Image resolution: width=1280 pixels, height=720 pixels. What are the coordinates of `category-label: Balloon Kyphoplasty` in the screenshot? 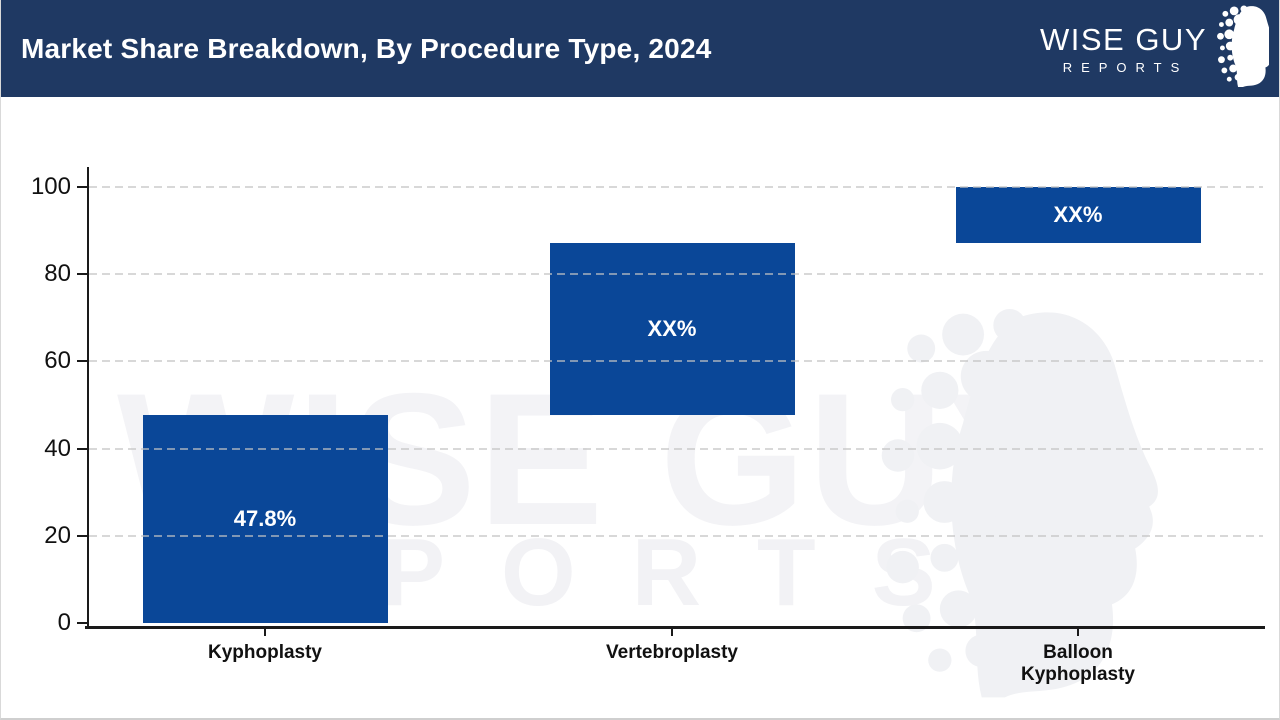 It's located at (1078, 663).